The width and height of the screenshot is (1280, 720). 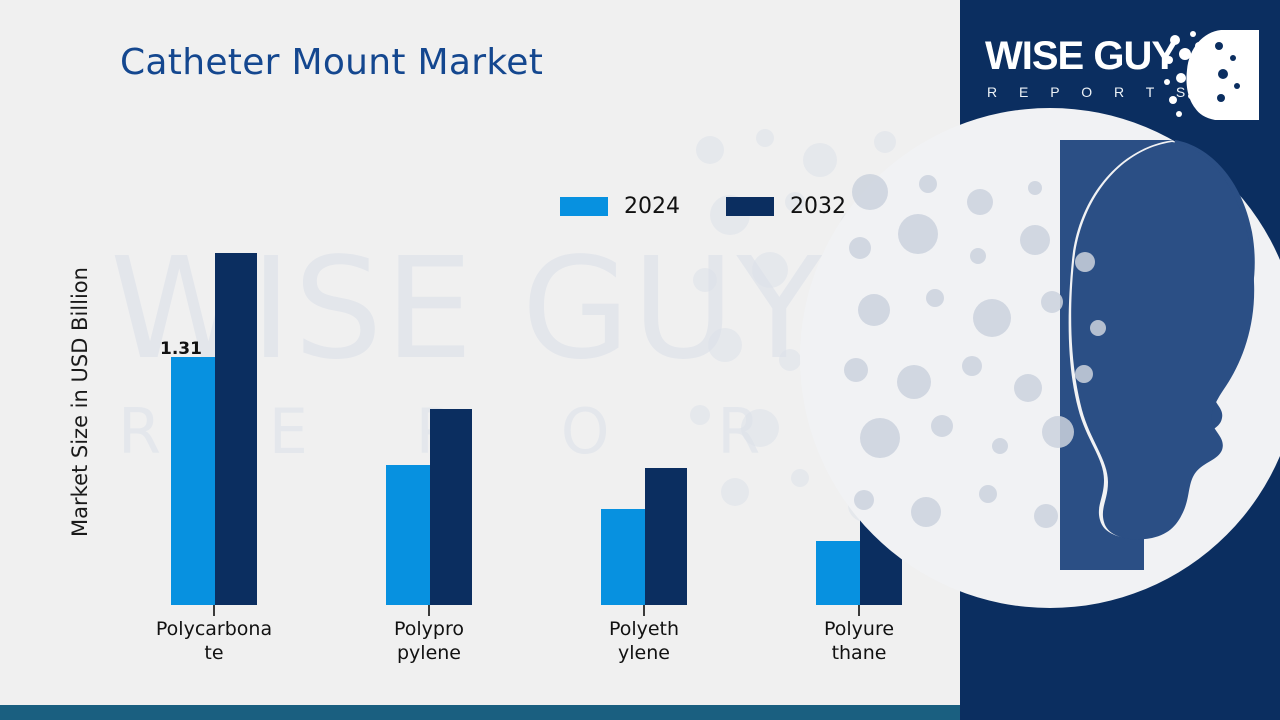 What do you see at coordinates (623, 557) in the screenshot?
I see `bar-2024-polyethylene` at bounding box center [623, 557].